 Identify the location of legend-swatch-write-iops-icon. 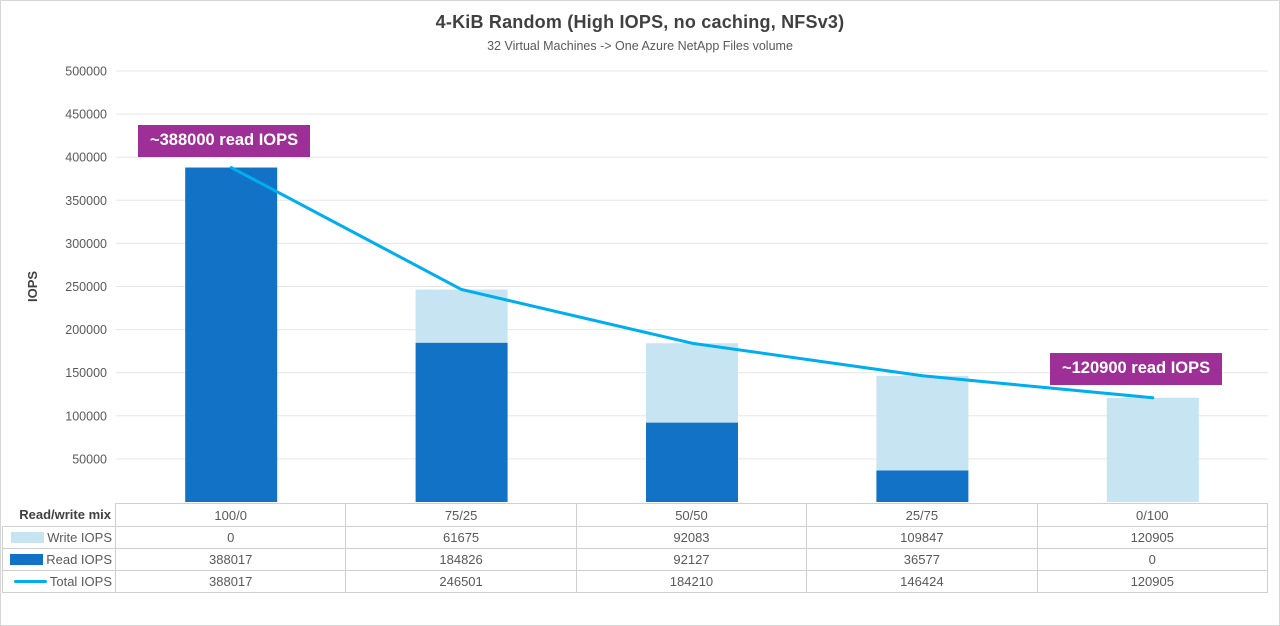
(28, 537).